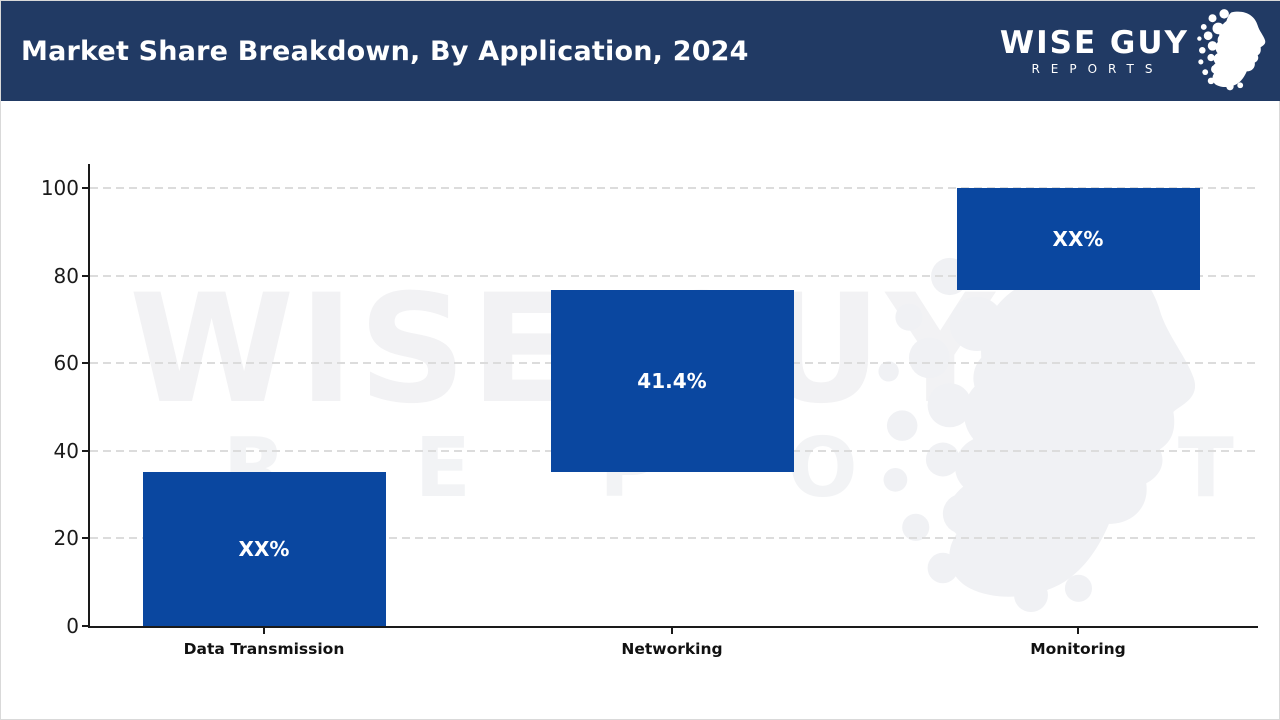 The height and width of the screenshot is (720, 1280). What do you see at coordinates (66, 450) in the screenshot?
I see `y-tick-label: 40` at bounding box center [66, 450].